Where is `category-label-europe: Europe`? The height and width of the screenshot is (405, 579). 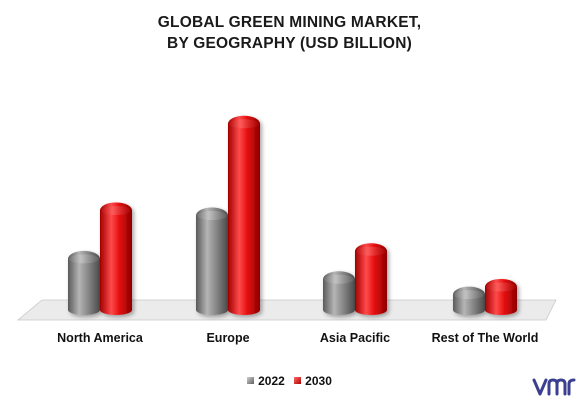
category-label-europe: Europe is located at coordinates (227, 338).